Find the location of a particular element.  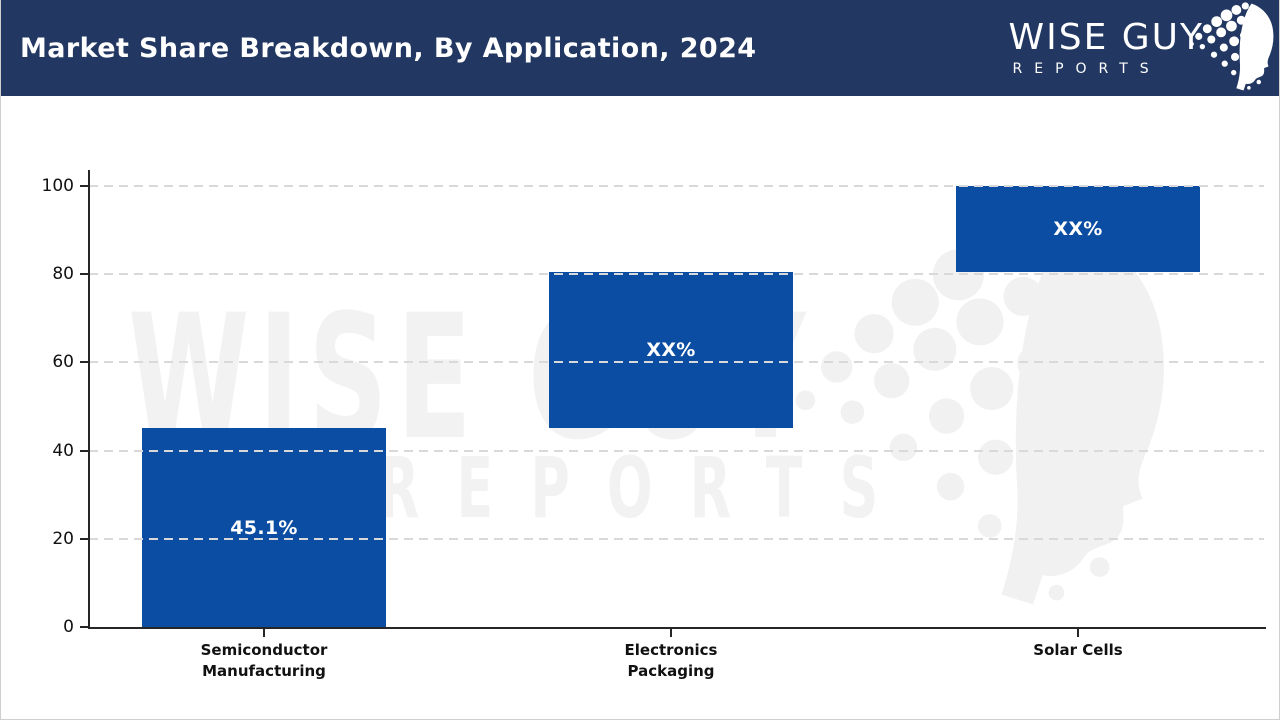

bar-2: XX% is located at coordinates (671, 350).